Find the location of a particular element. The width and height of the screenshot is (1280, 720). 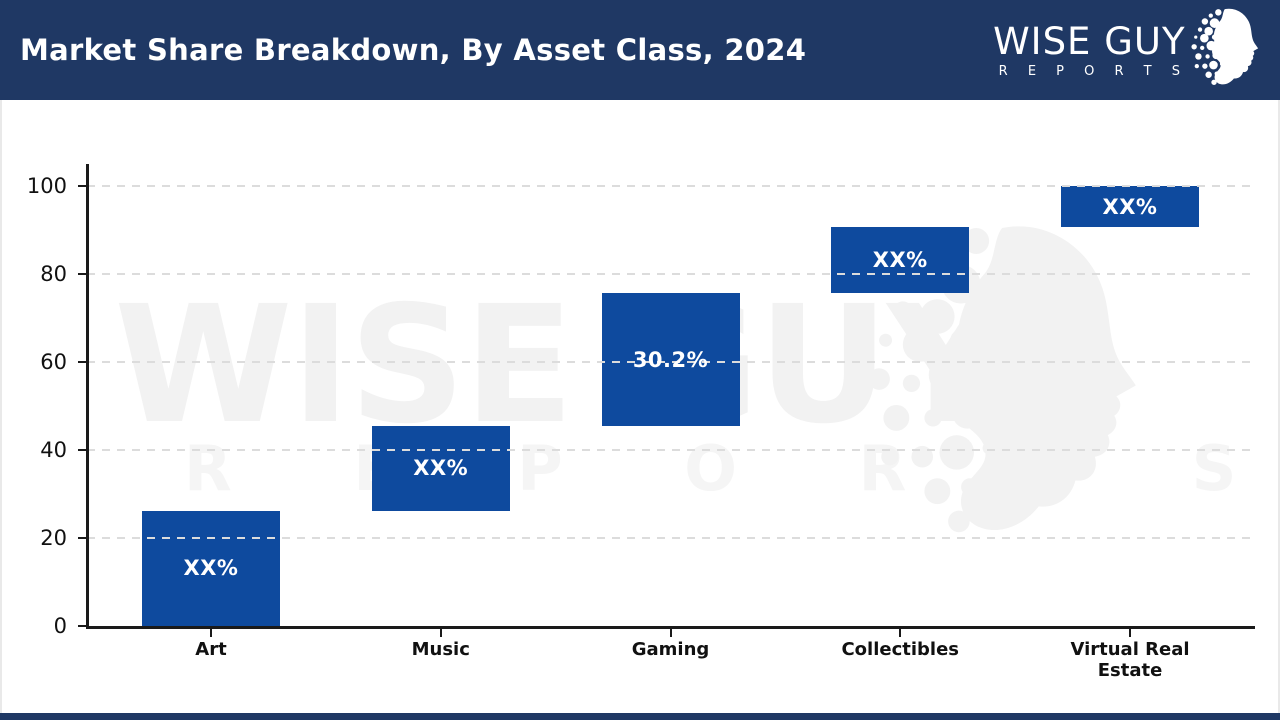

bar-value-label-collectibles: XX% is located at coordinates (900, 260).